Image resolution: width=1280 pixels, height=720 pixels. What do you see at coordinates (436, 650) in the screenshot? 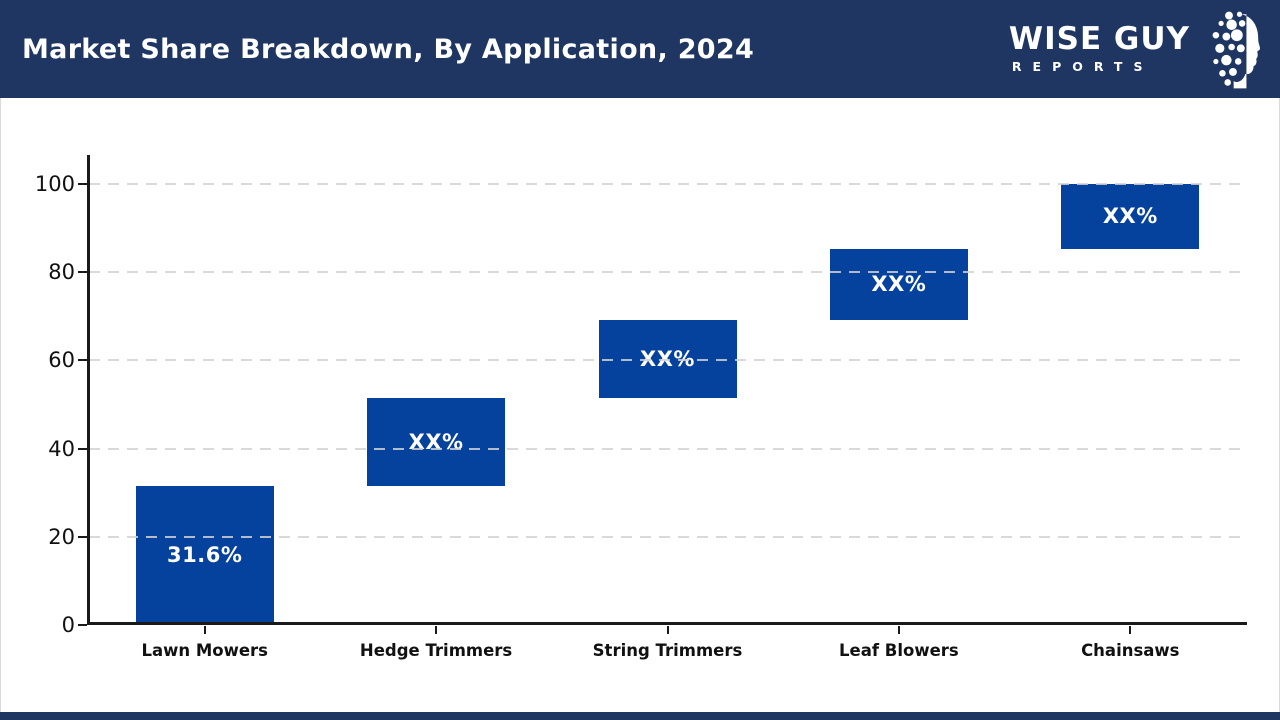
I see `x-axis-label-hedge-trimmers: Hedge Trimmers` at bounding box center [436, 650].